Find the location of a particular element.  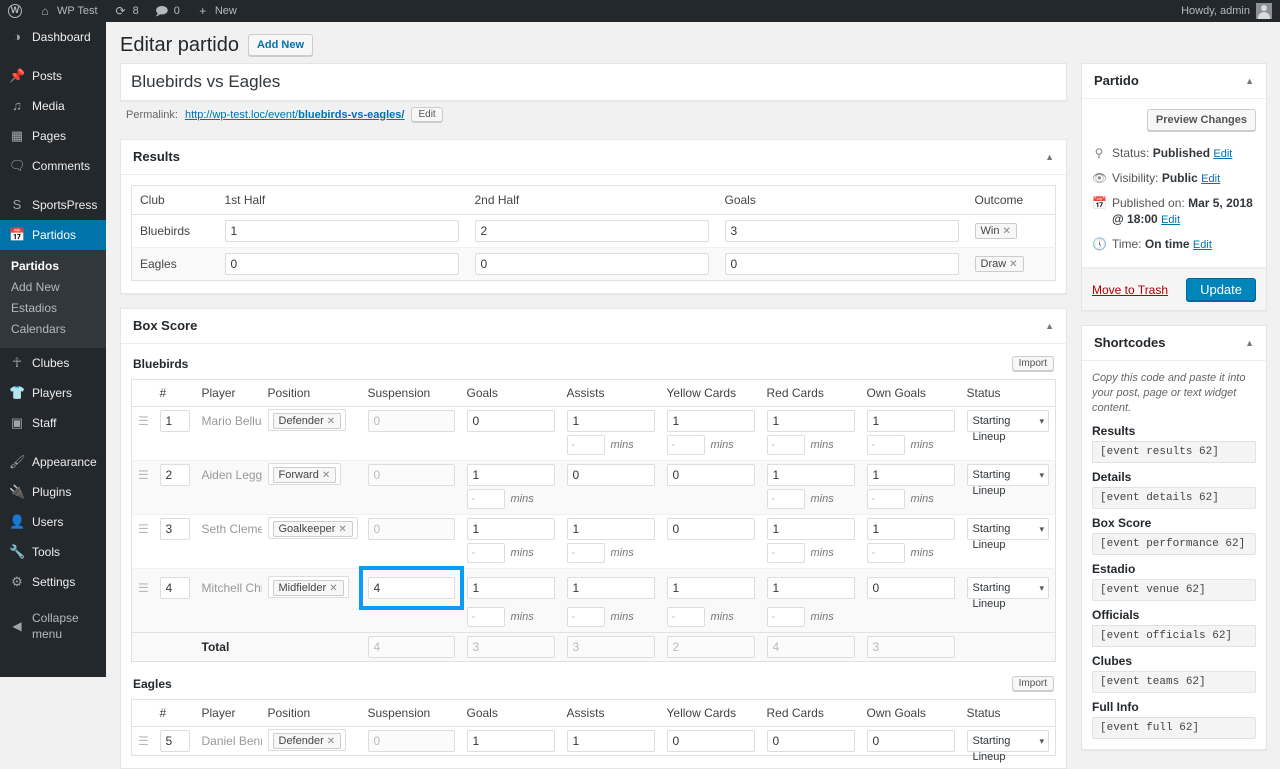

sidebar-item-appearance: 🖌 Appearance is located at coordinates (53, 462).